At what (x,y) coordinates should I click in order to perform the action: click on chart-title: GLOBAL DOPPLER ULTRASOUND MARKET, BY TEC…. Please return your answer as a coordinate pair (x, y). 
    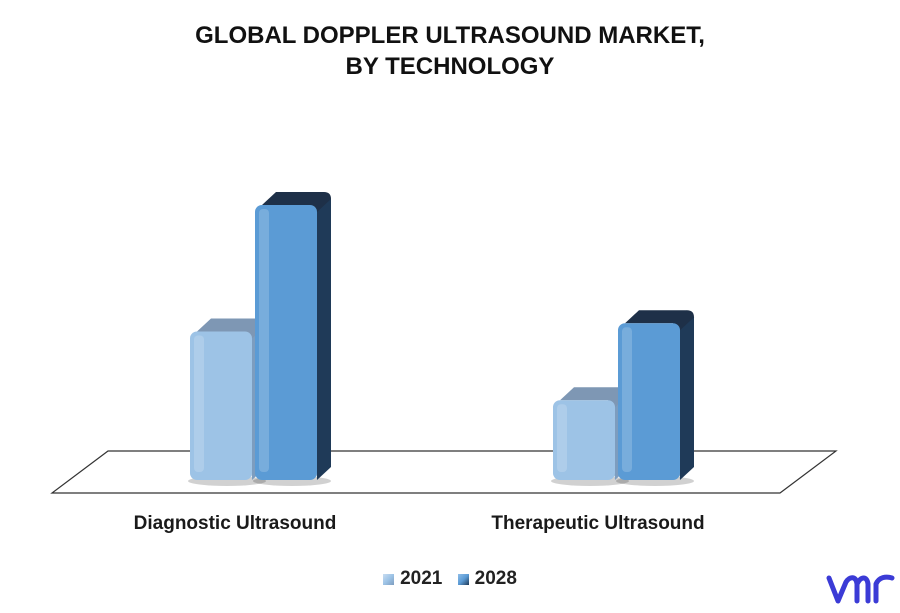
    Looking at the image, I should click on (450, 51).